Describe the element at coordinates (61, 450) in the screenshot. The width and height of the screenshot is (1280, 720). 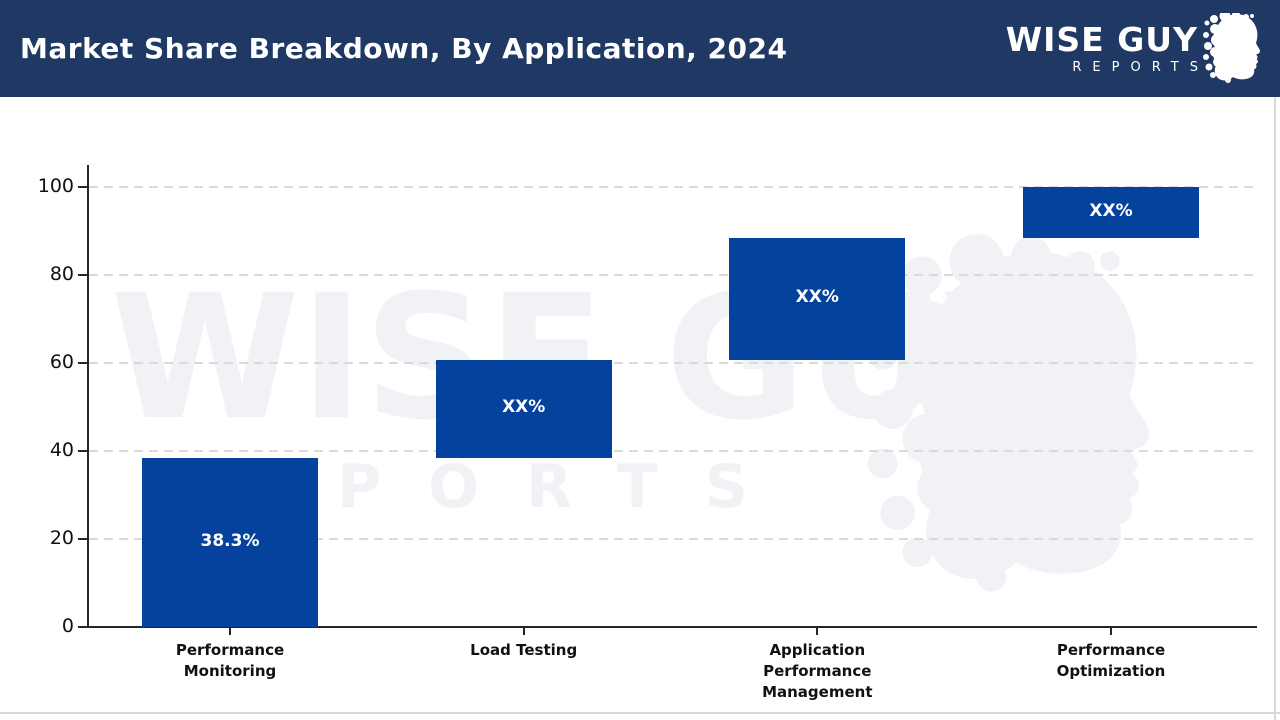
I see `y-tick-label: 40` at that location.